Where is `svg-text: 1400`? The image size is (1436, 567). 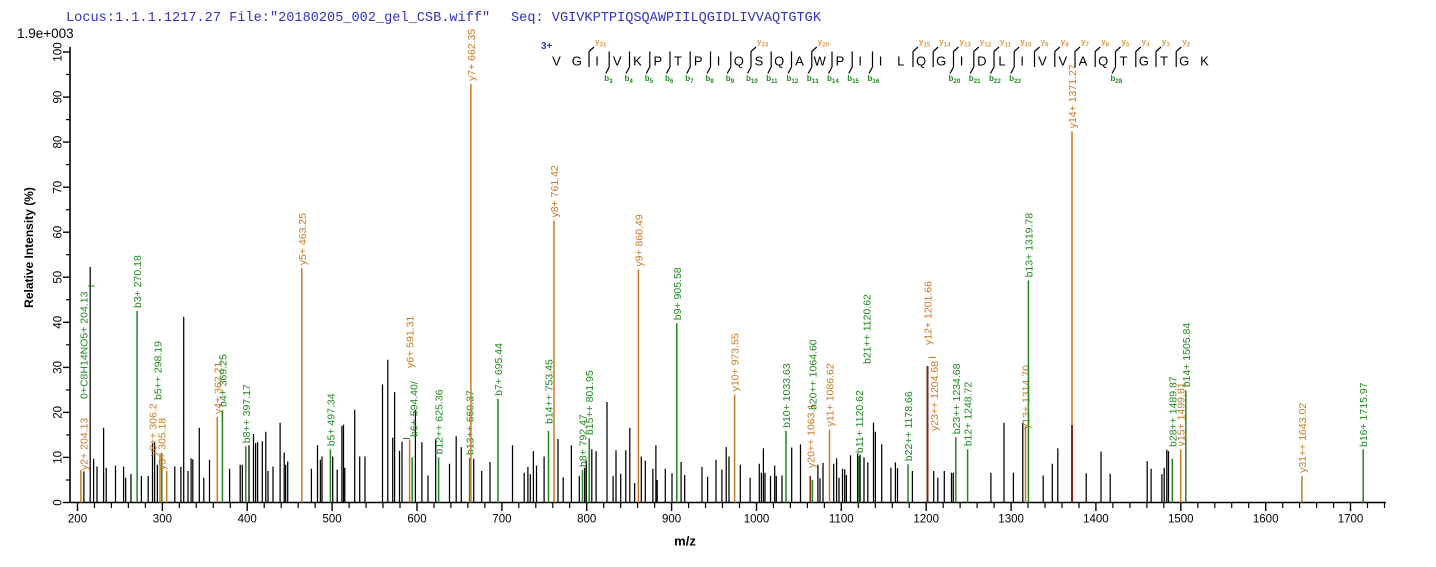
svg-text: 1400 is located at coordinates (1096, 520).